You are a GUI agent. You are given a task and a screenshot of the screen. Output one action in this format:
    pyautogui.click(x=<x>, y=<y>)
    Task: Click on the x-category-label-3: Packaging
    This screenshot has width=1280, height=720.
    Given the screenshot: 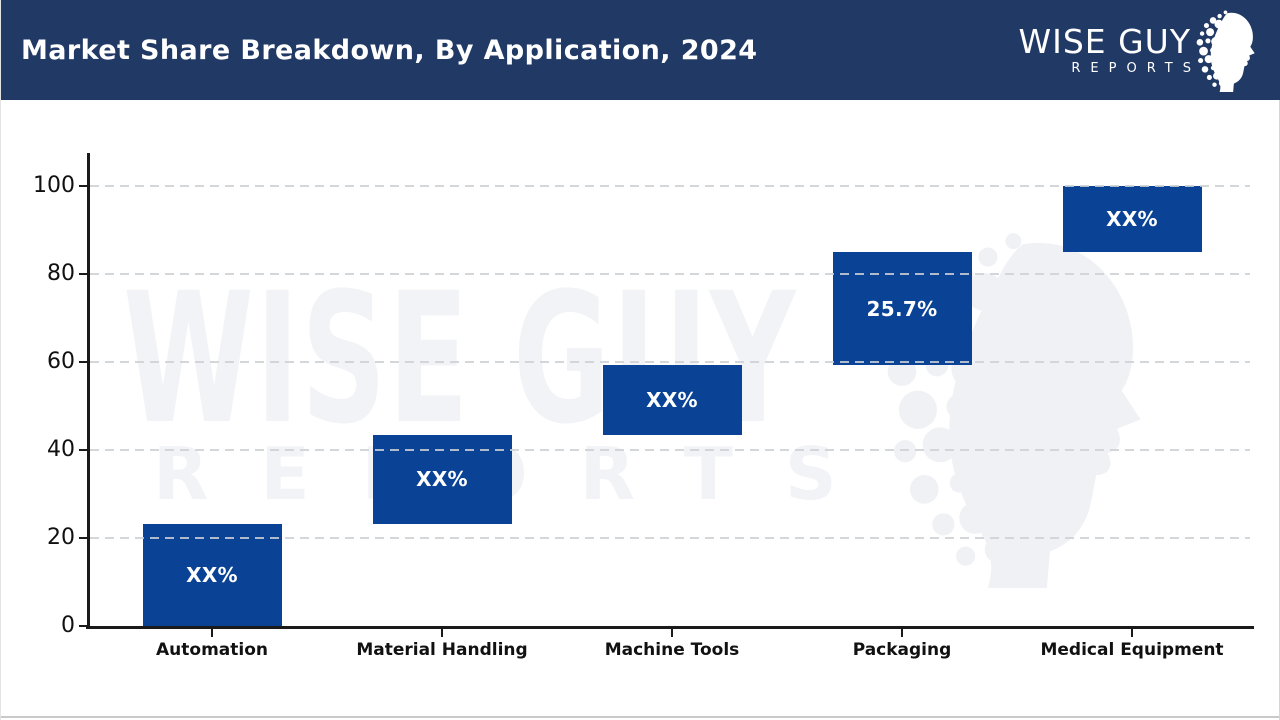 What is the action you would take?
    pyautogui.click(x=902, y=650)
    